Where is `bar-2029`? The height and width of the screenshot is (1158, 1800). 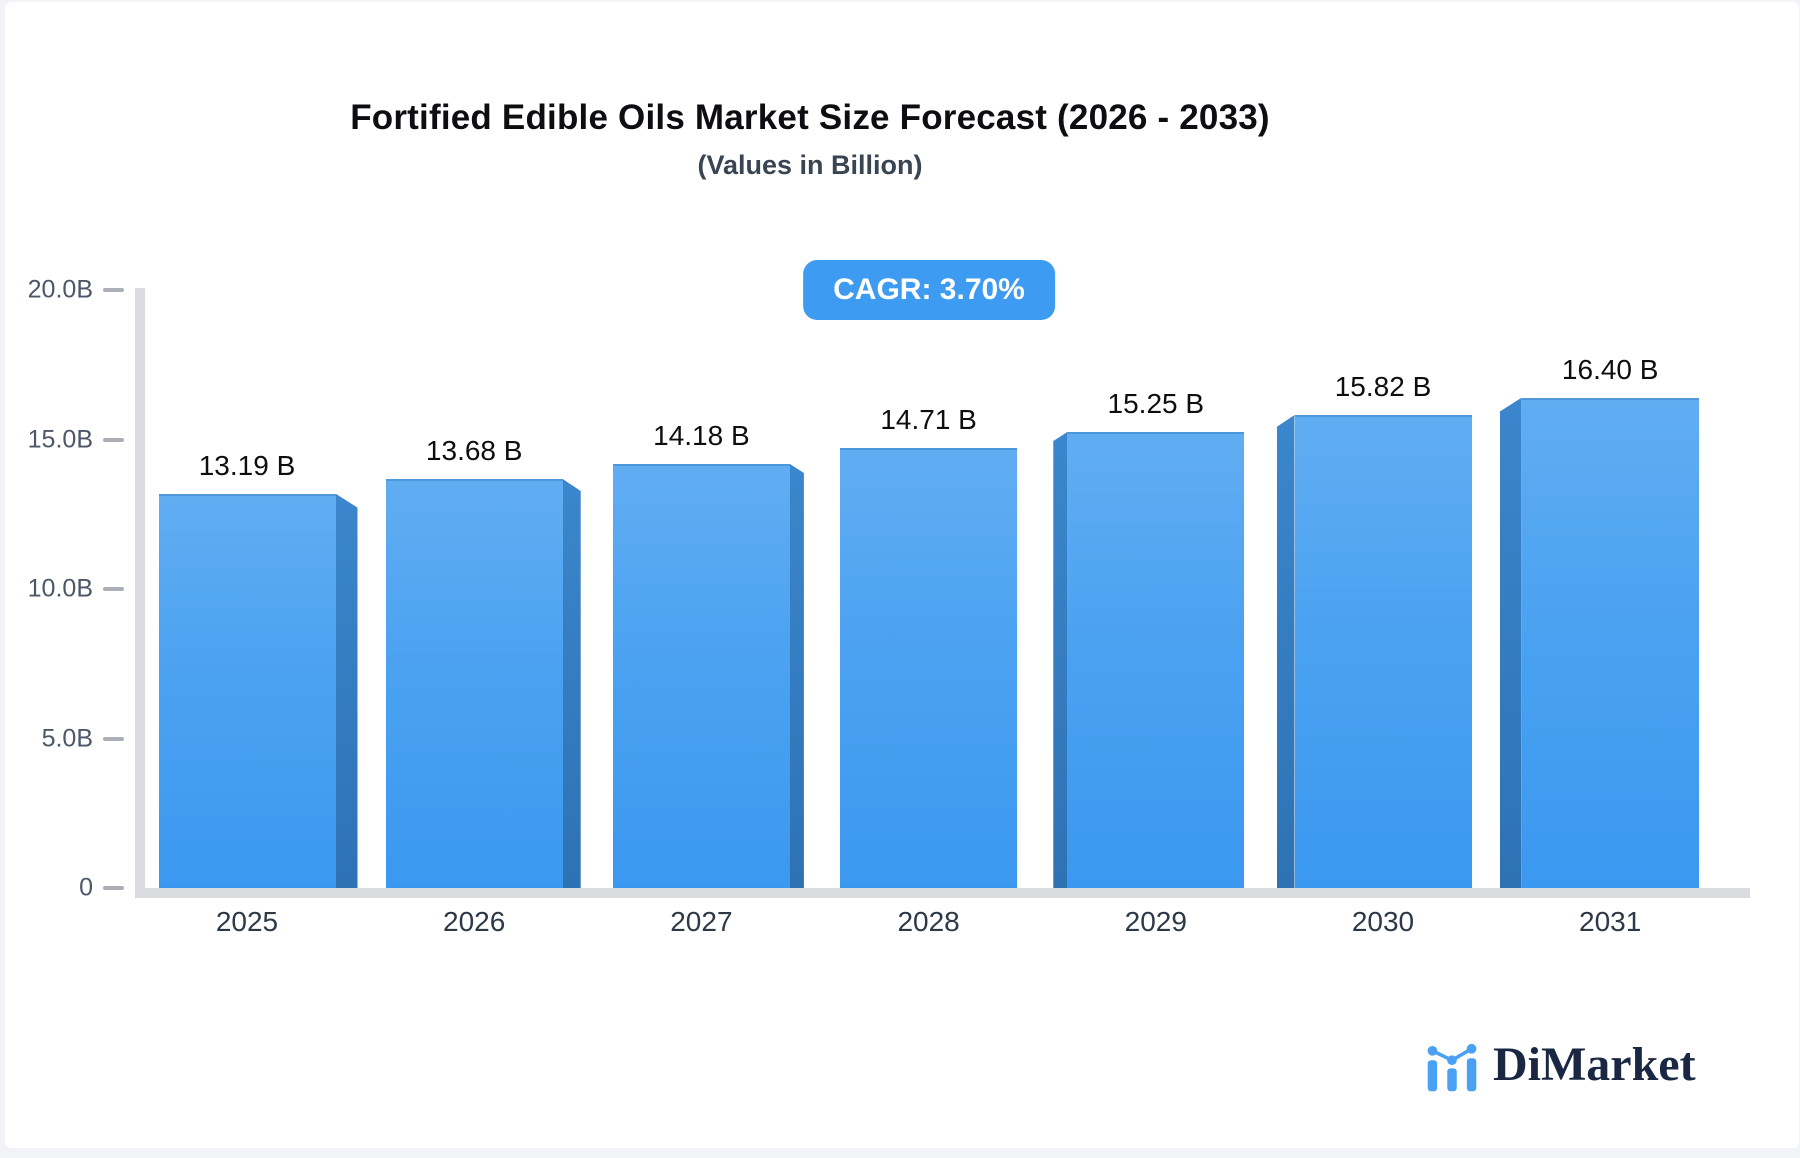
bar-2029 is located at coordinates (1156, 660).